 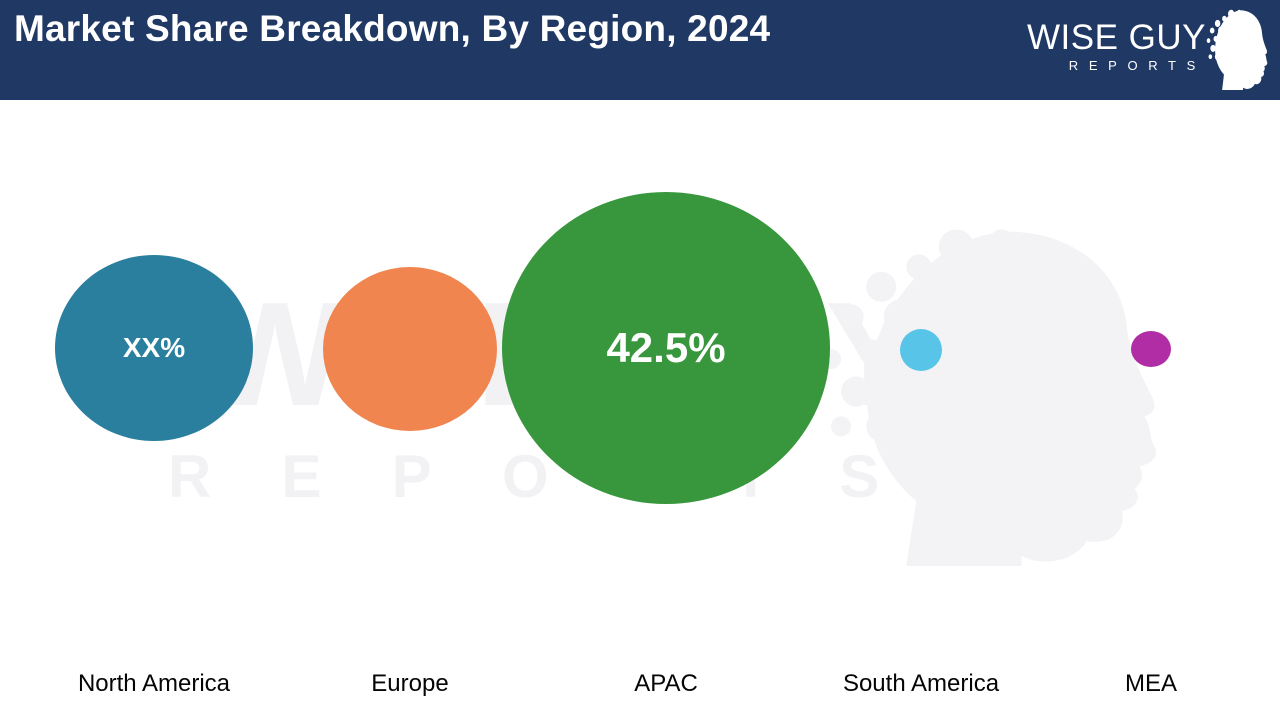 I want to click on logo-text-block: WISE GUY REPORTS, so click(x=1116, y=46).